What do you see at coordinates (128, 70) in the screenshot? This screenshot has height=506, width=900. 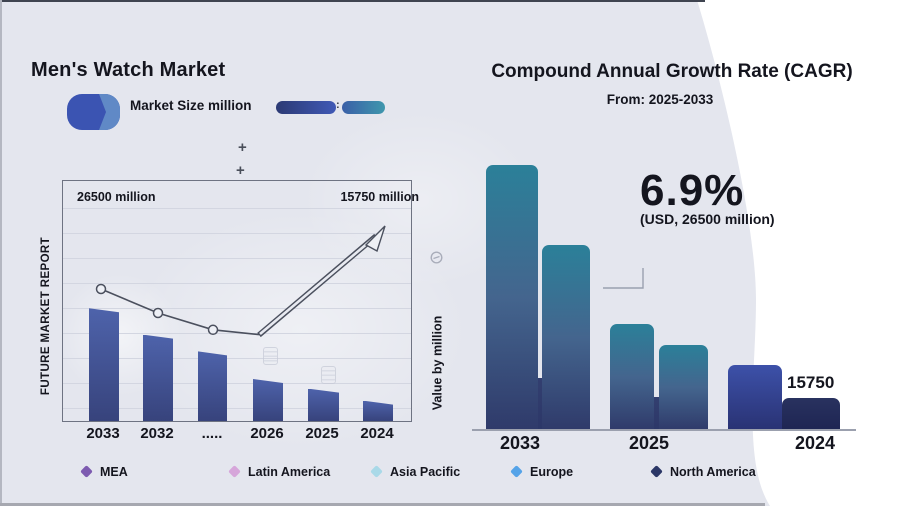 I see `page-title: Men's Watch Market` at bounding box center [128, 70].